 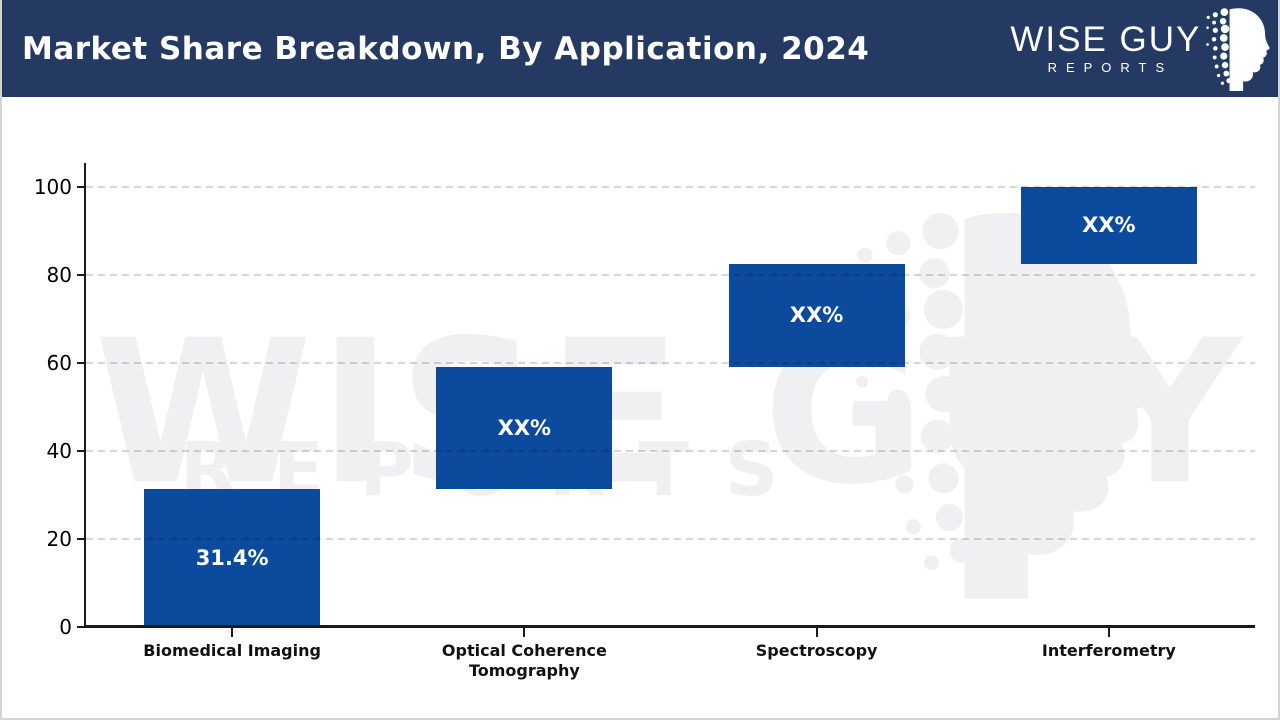 I want to click on bar-value-label: 31.4%, so click(x=232, y=557).